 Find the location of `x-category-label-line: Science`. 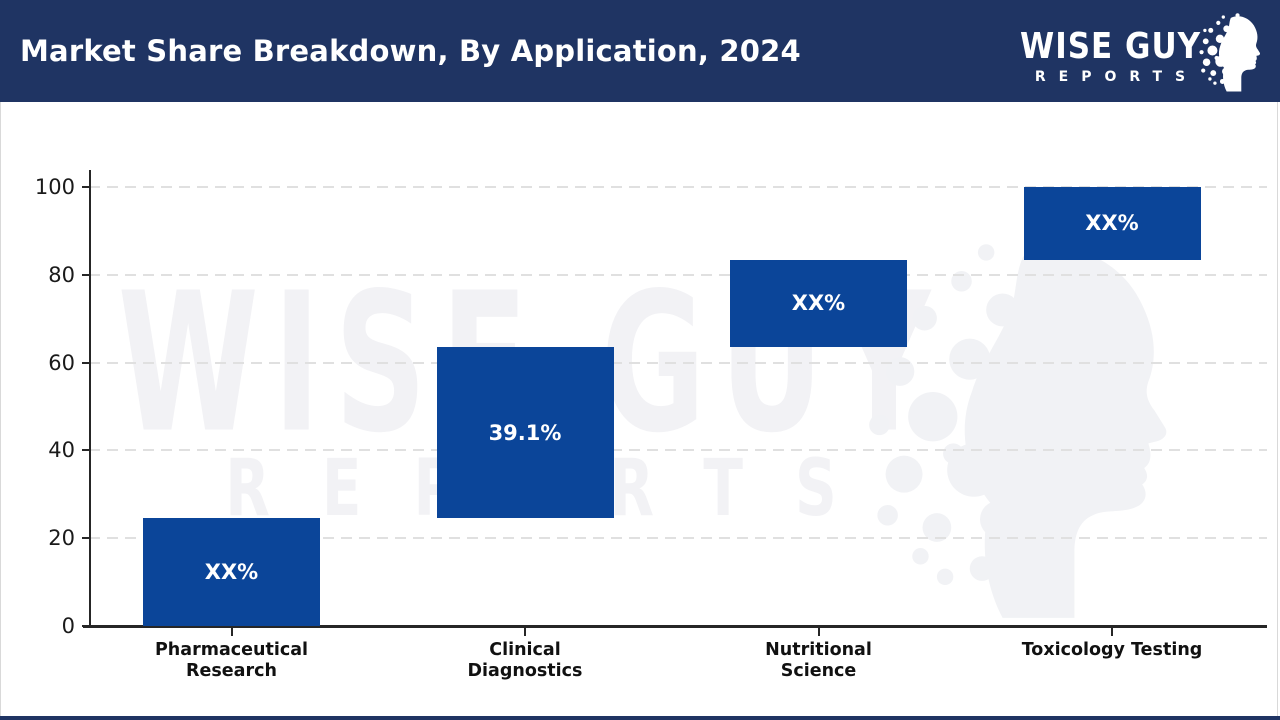

x-category-label-line: Science is located at coordinates (818, 670).